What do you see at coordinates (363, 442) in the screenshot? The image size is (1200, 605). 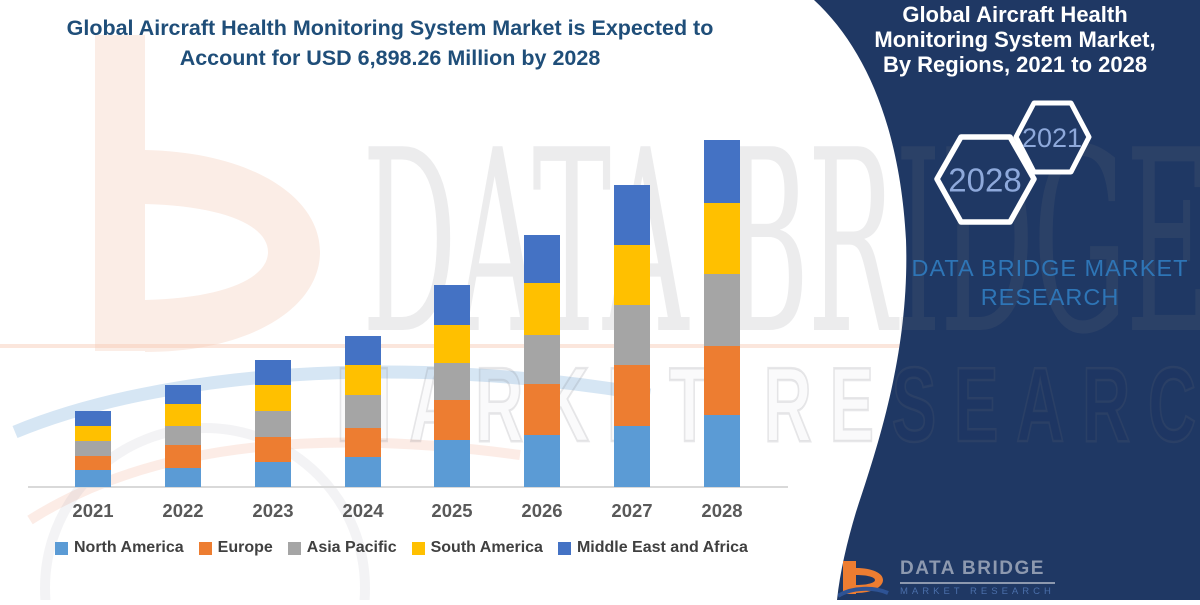 I see `segment-europe-2024` at bounding box center [363, 442].